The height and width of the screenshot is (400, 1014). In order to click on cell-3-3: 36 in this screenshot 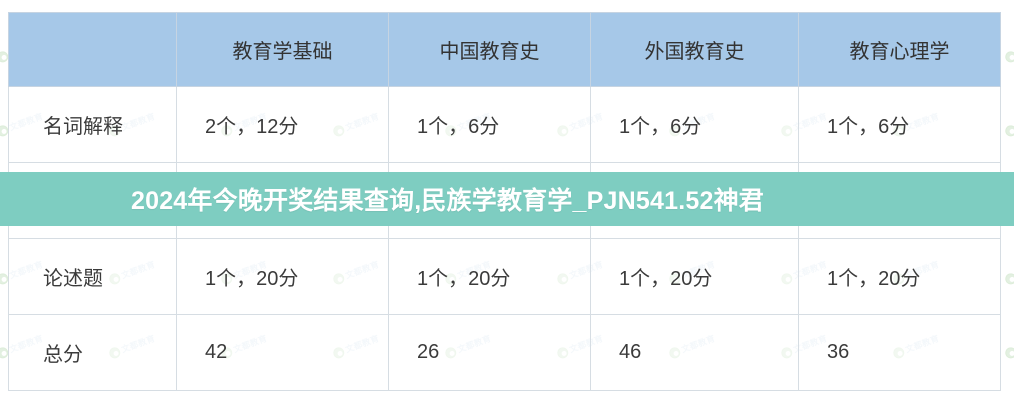, I will do `click(899, 352)`.